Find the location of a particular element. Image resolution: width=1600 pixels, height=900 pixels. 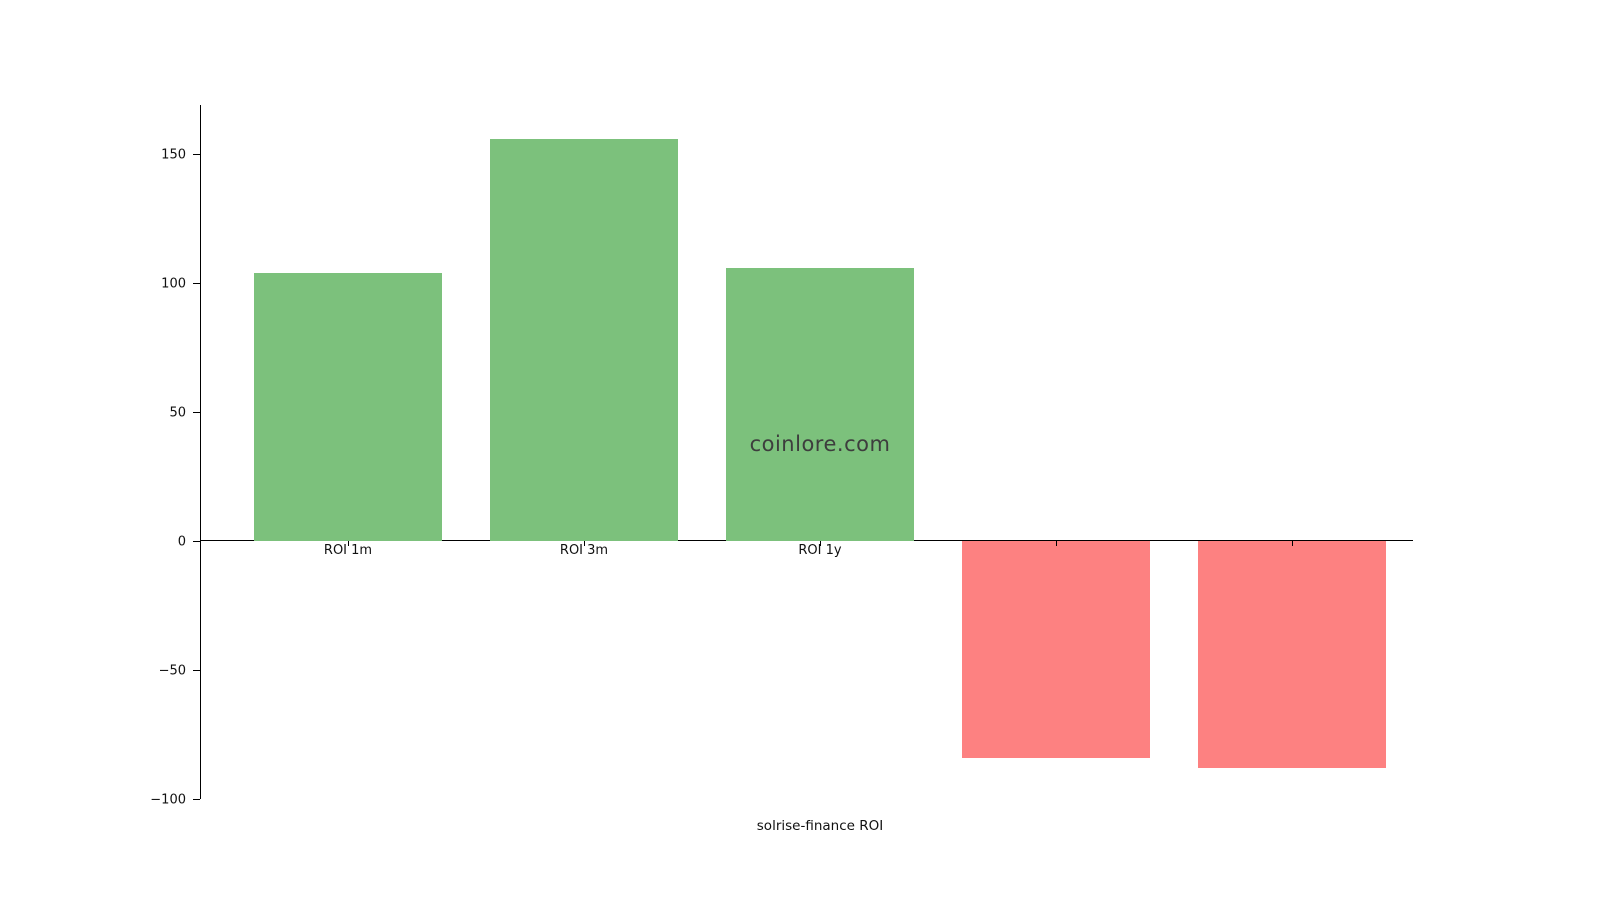

x-tick-label: ROI 1y is located at coordinates (820, 550).